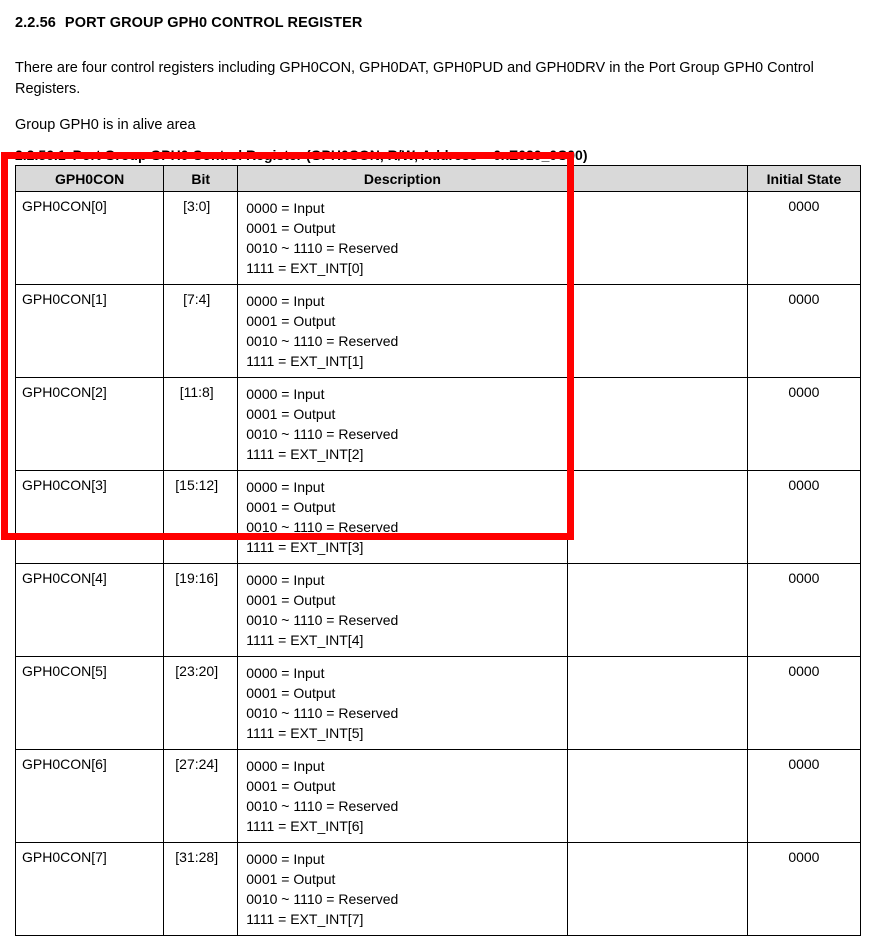 The height and width of the screenshot is (936, 876). What do you see at coordinates (89, 610) in the screenshot?
I see `cell-register-name: GPH0CON[4]` at bounding box center [89, 610].